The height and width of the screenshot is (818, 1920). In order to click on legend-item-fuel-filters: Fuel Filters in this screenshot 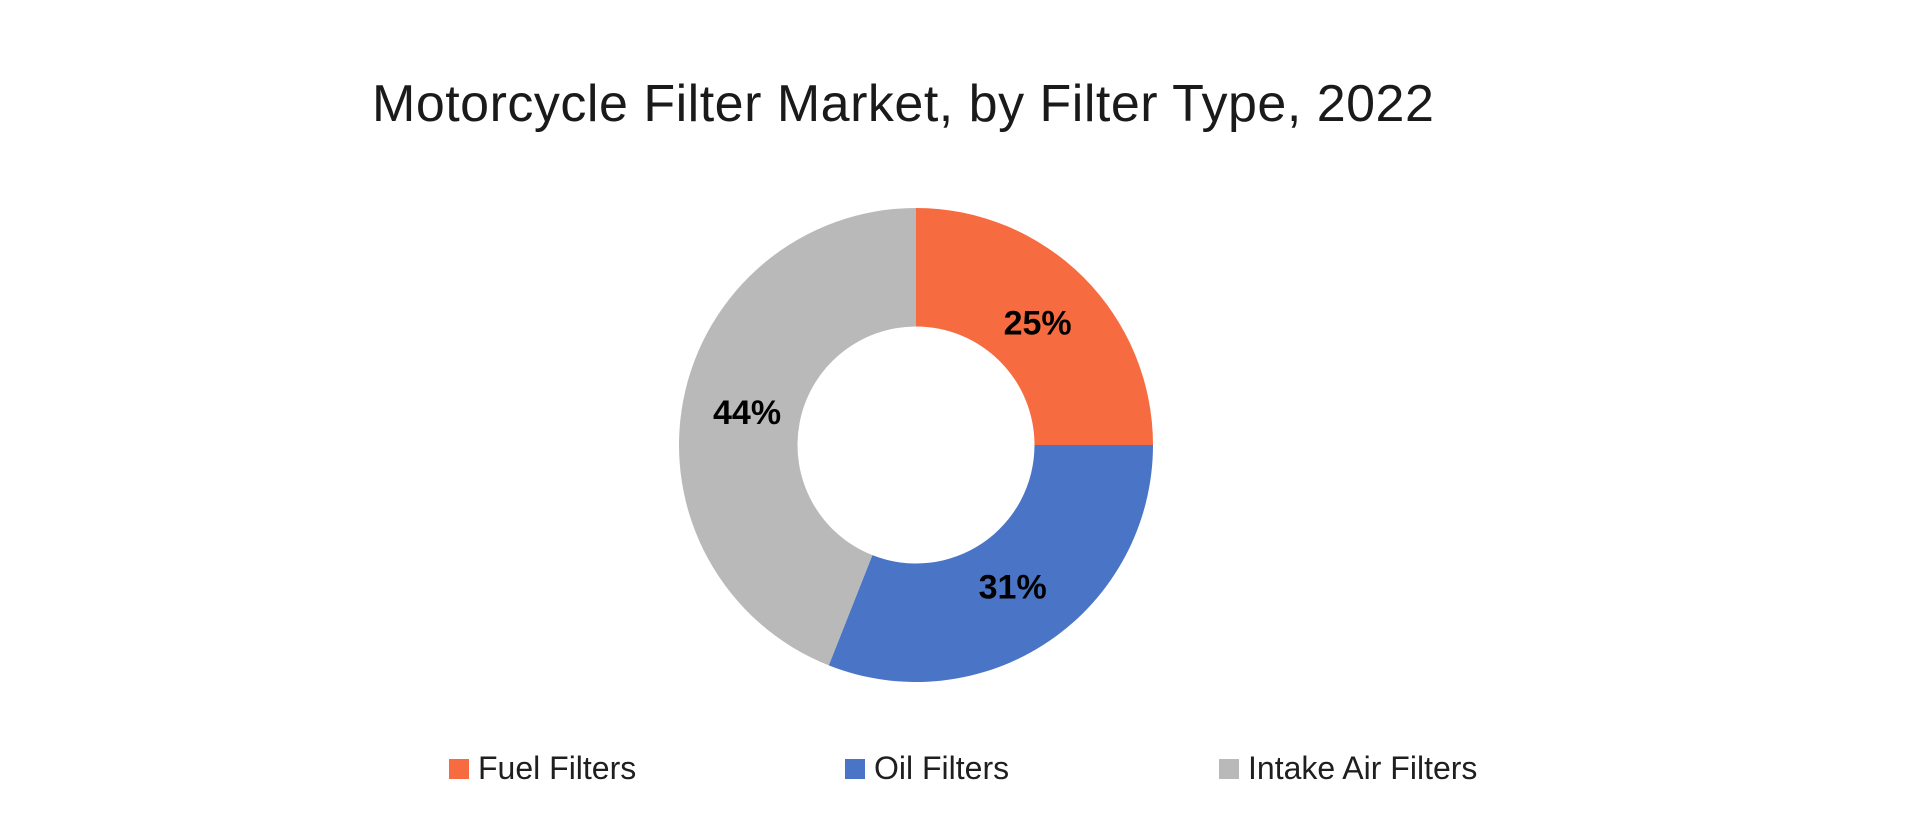, I will do `click(542, 768)`.